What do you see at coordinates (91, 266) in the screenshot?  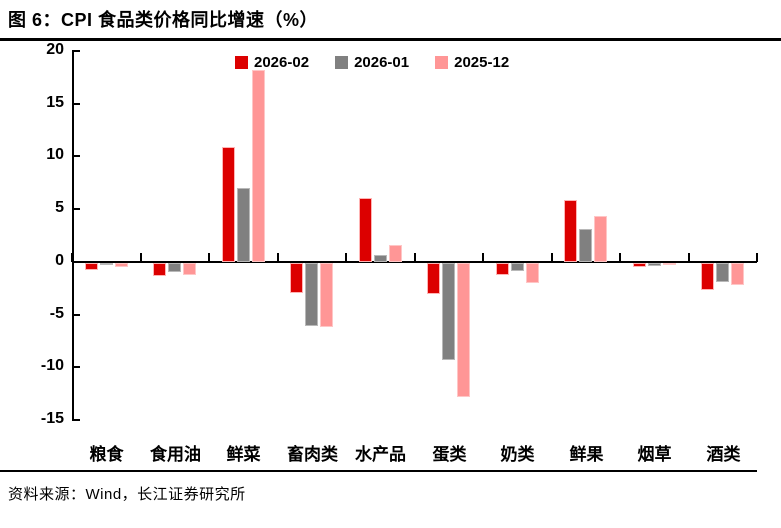 I see `bar-2026-02-粮食` at bounding box center [91, 266].